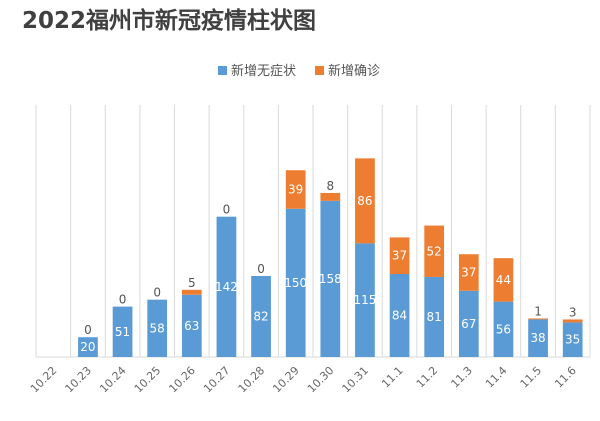 The height and width of the screenshot is (421, 600). What do you see at coordinates (299, 71) in the screenshot?
I see `legend: 新增无症状 新增确诊` at bounding box center [299, 71].